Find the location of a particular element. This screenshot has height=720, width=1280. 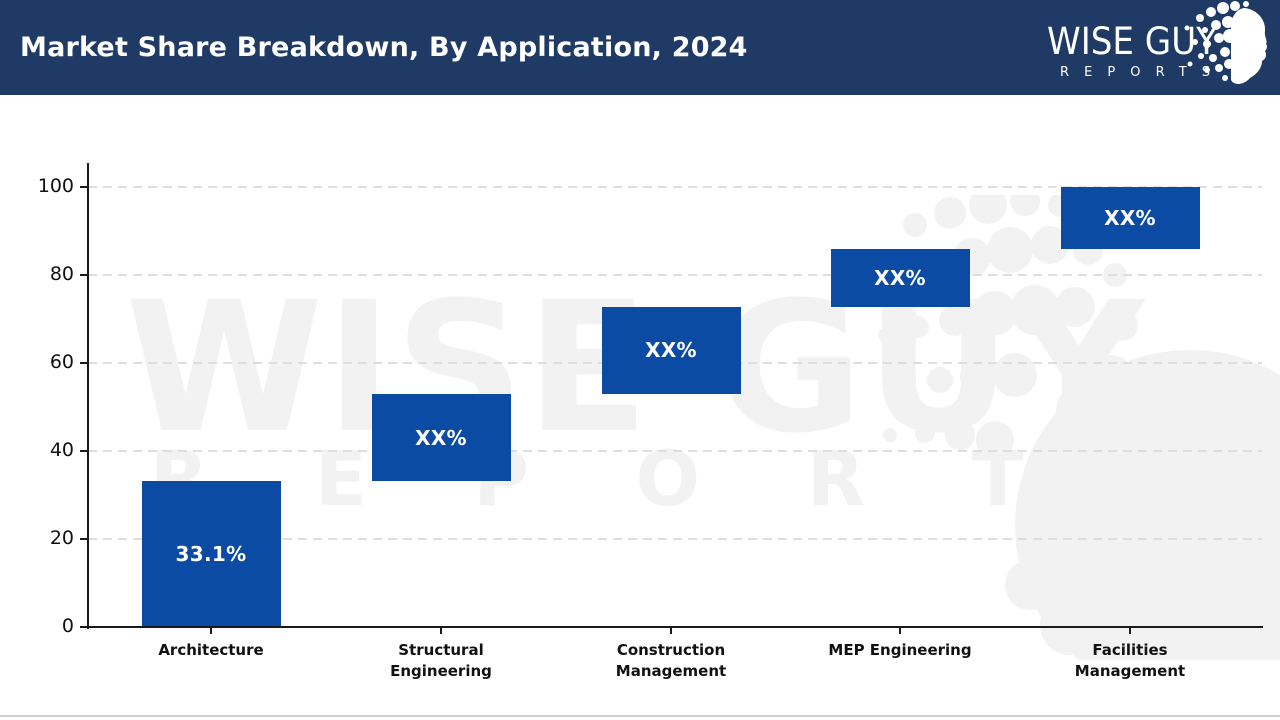

bar-segment-4: XX% is located at coordinates (1130, 218).